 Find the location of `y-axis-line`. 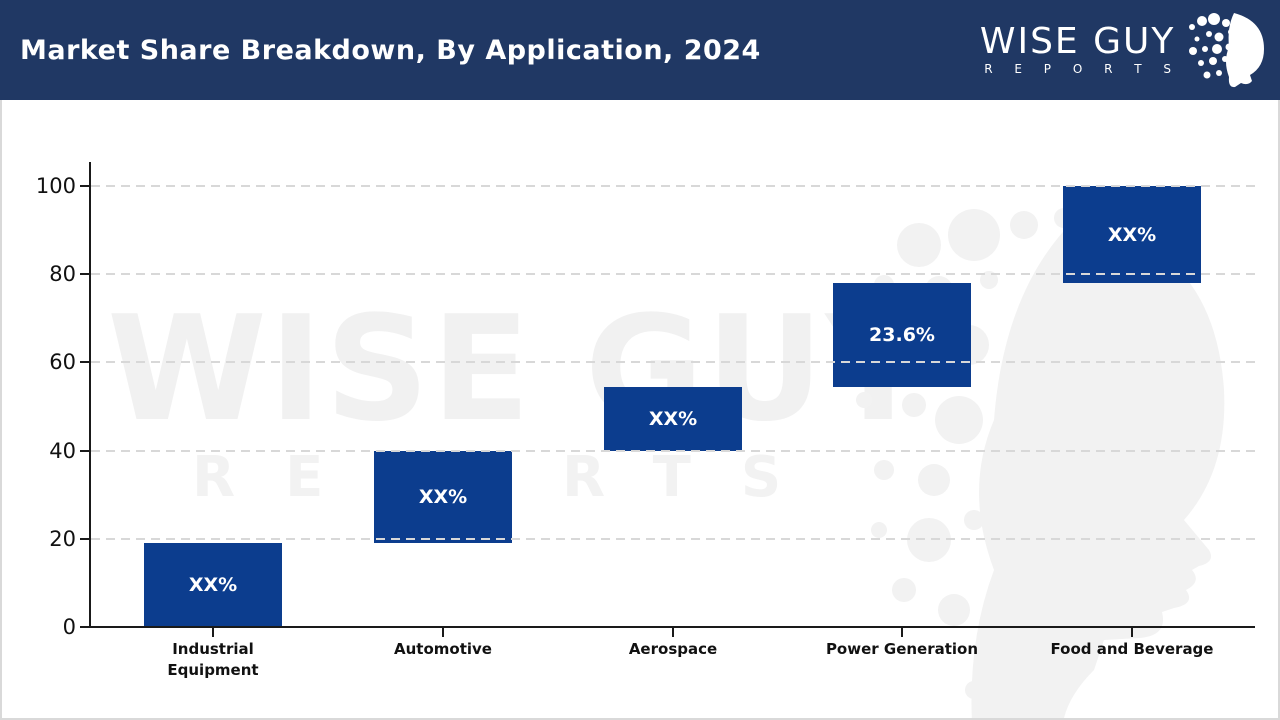

y-axis-line is located at coordinates (90, 395).